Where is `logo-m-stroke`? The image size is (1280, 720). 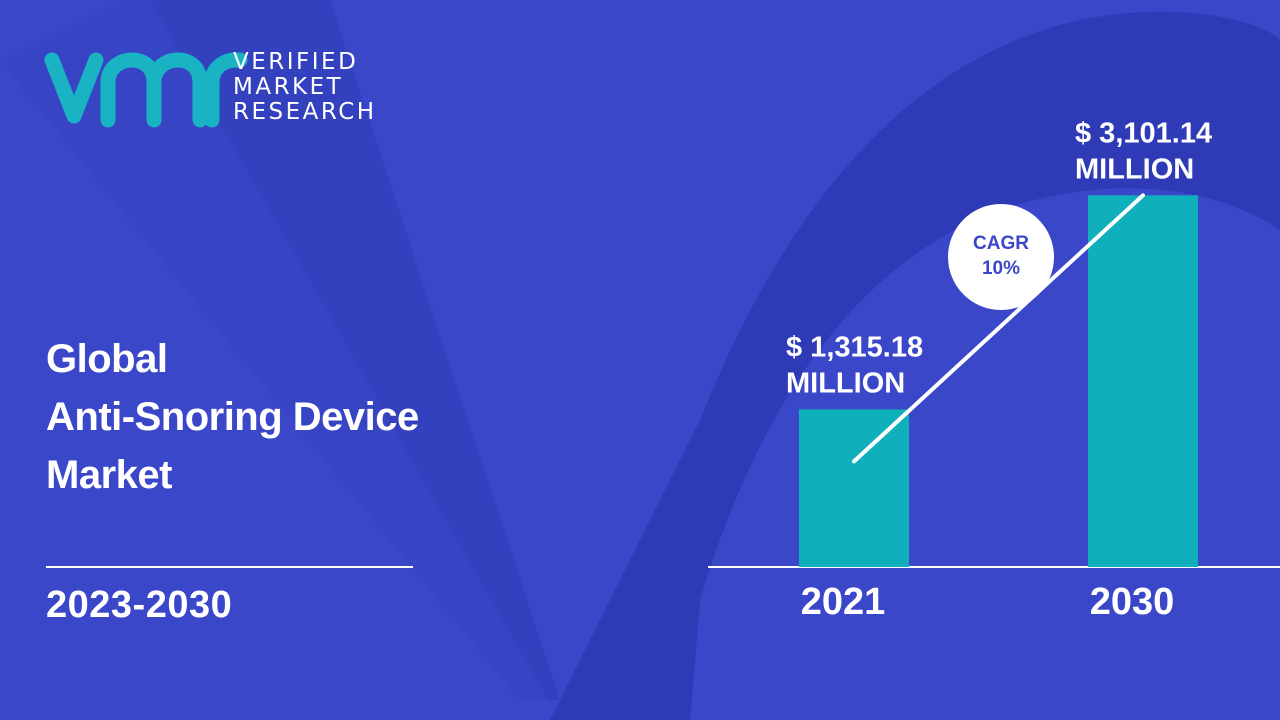 logo-m-stroke is located at coordinates (154, 90).